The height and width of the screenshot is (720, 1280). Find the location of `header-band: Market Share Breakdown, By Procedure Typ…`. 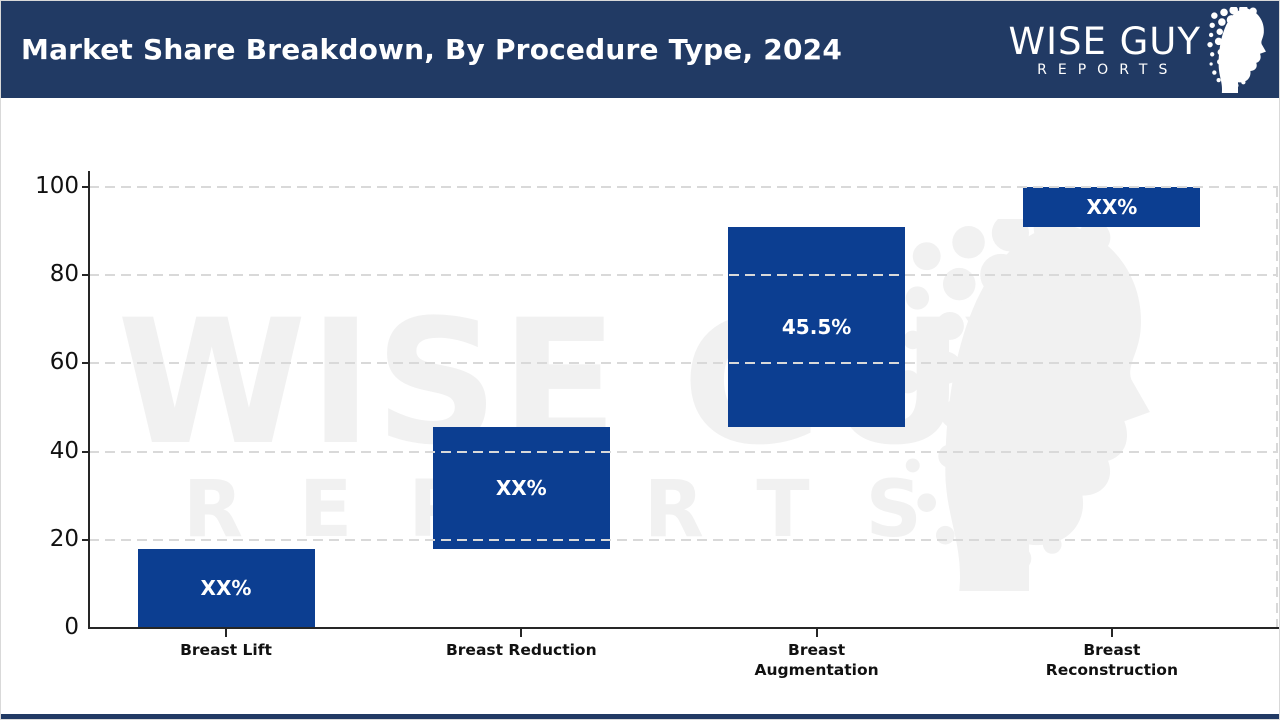

header-band: Market Share Breakdown, By Procedure Typ… is located at coordinates (640, 49).